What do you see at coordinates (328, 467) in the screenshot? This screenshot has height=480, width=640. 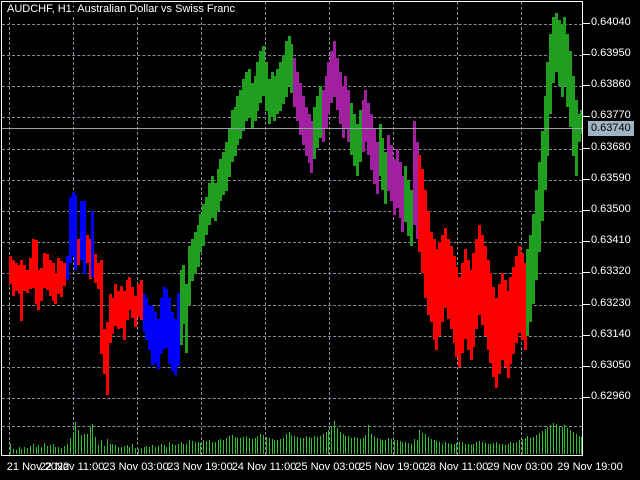 I see `time-axis-label: 25 Nov 03:00` at bounding box center [328, 467].